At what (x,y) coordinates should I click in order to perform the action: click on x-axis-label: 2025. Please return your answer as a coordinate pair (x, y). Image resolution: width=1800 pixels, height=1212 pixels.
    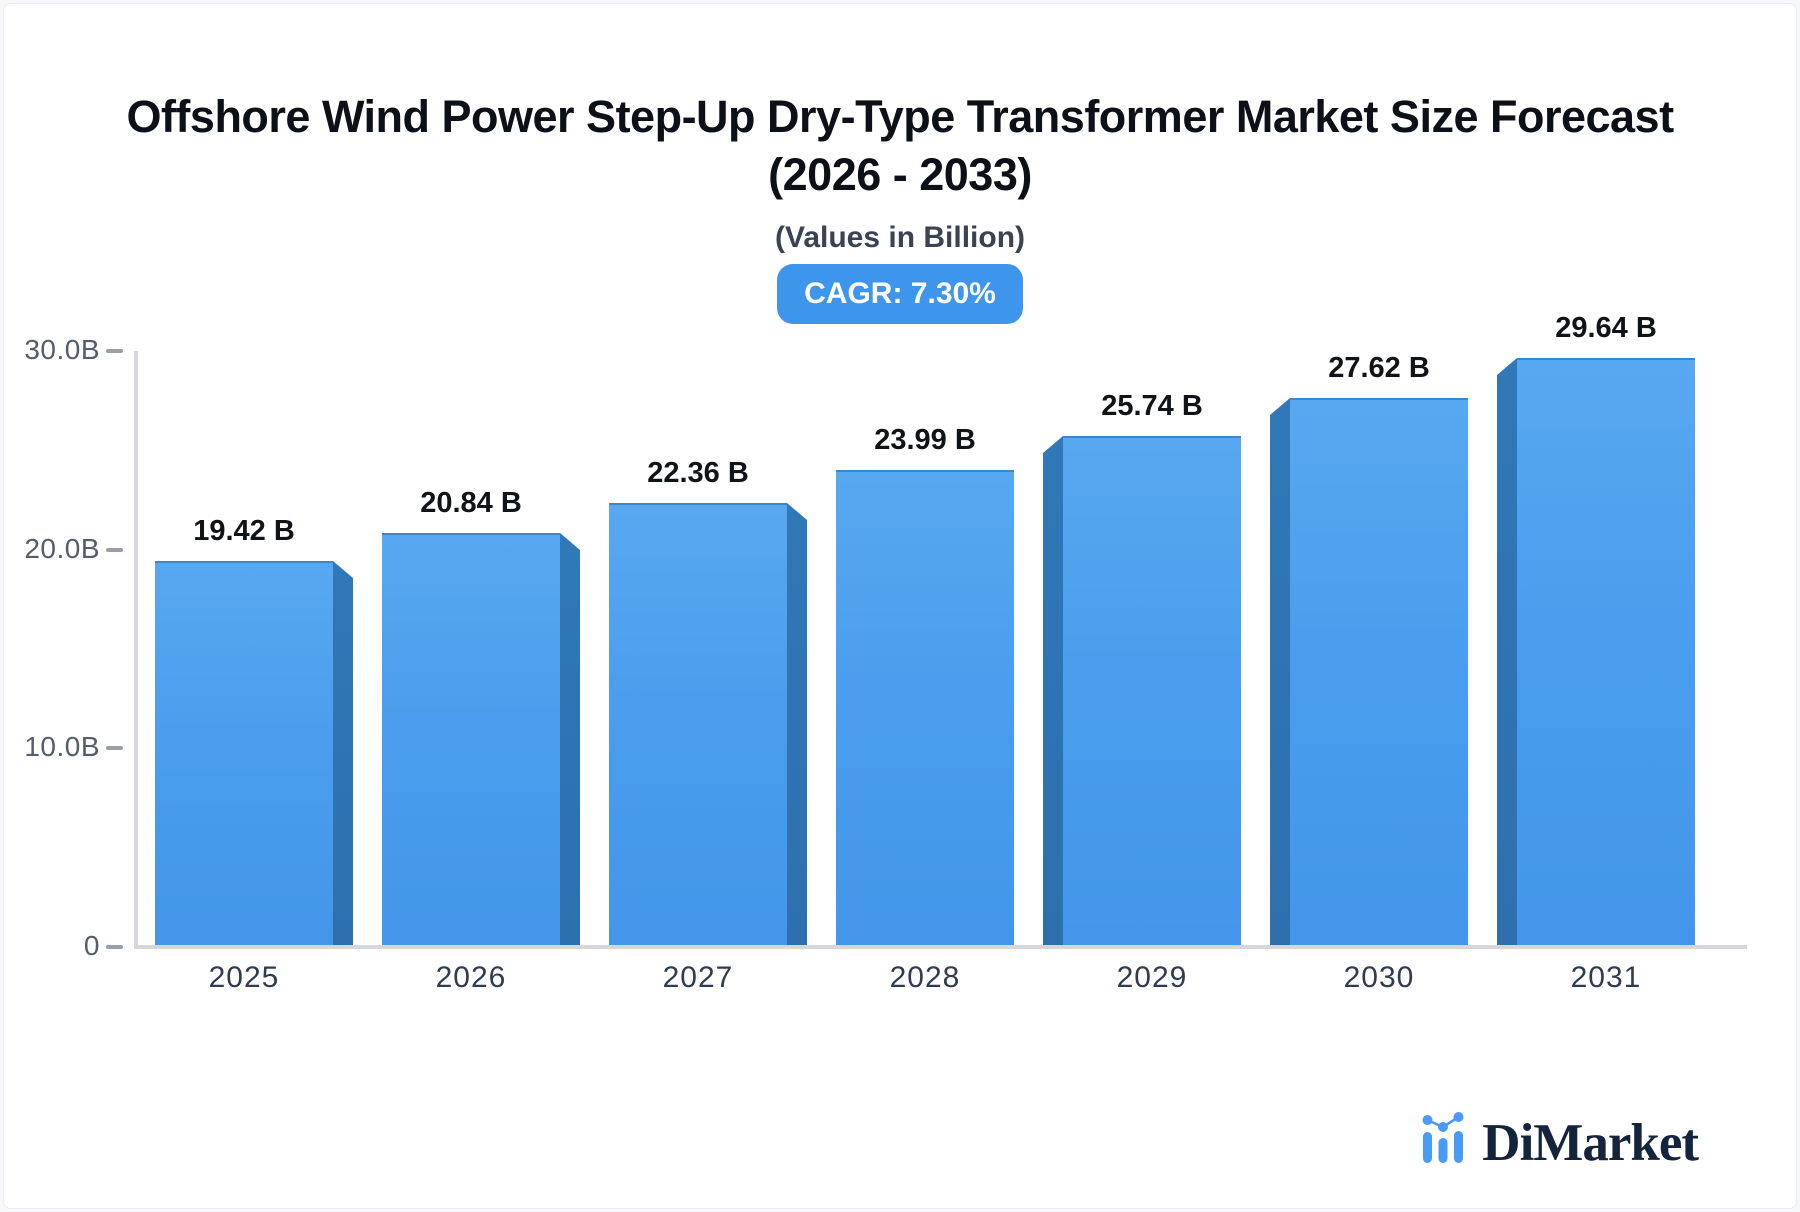
    Looking at the image, I should click on (244, 977).